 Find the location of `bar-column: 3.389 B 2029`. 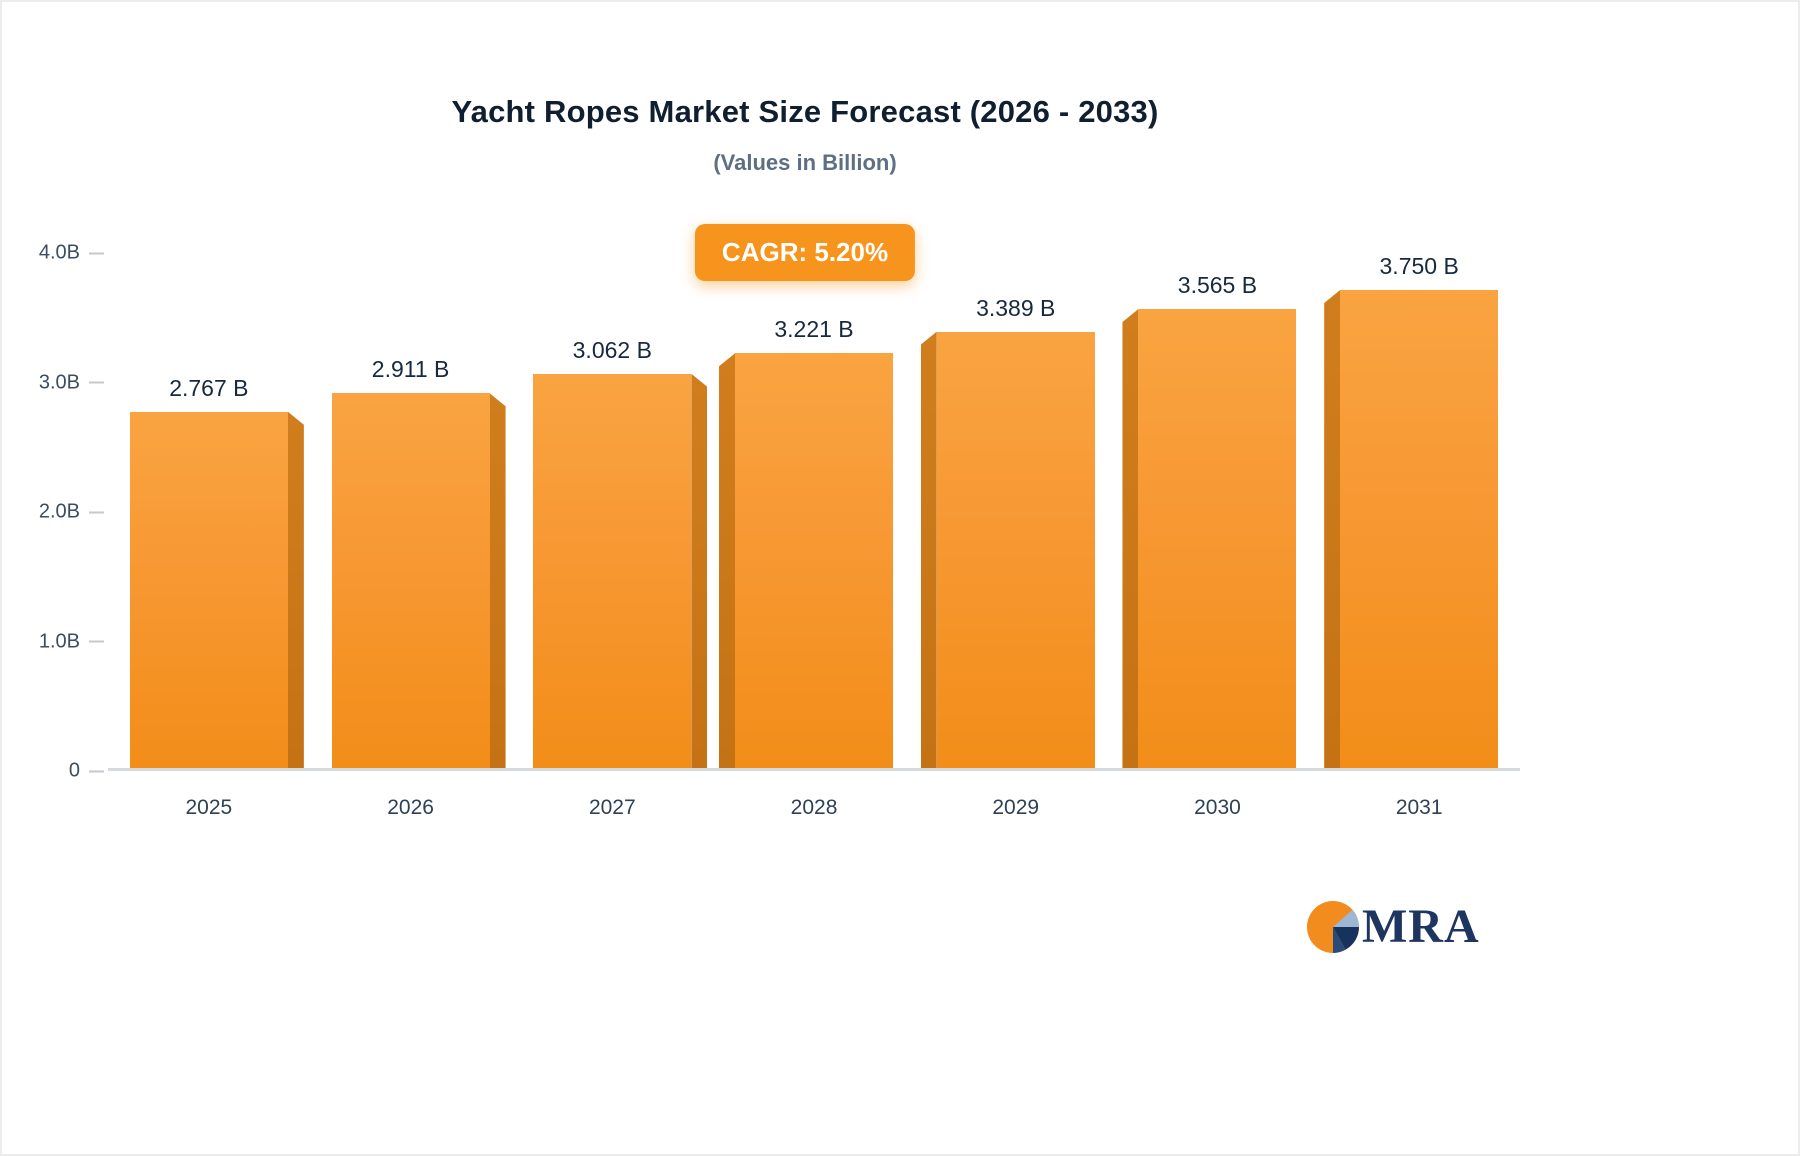

bar-column: 3.389 B 2029 is located at coordinates (1016, 536).